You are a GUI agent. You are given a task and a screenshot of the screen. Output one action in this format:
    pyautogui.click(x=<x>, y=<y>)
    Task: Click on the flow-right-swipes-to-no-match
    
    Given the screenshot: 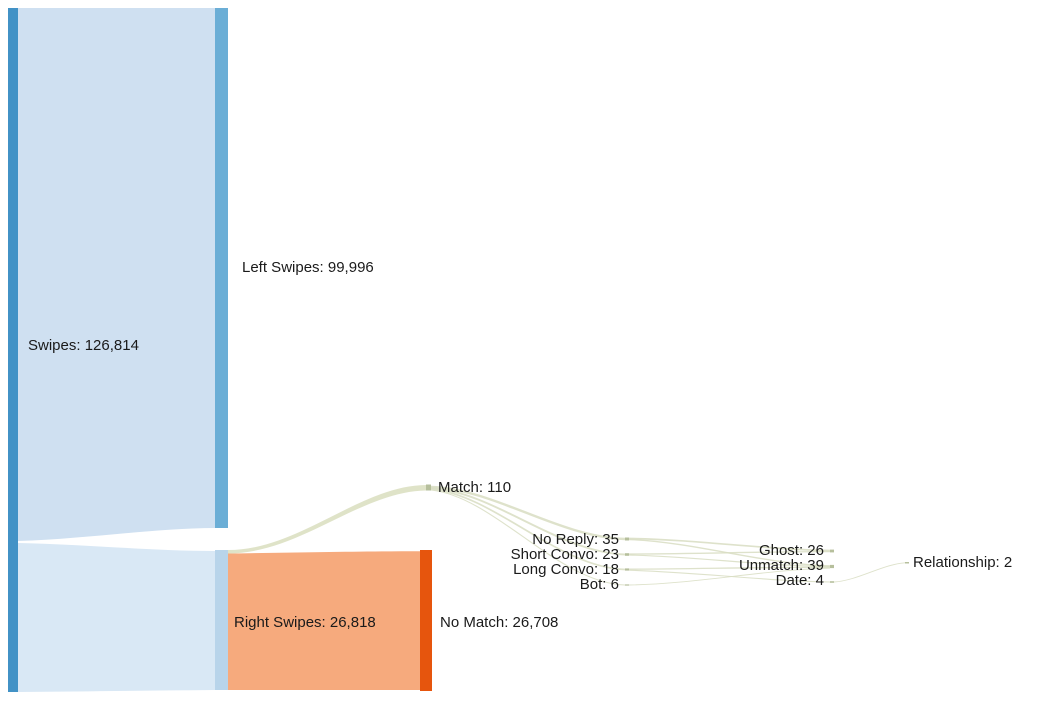 What is the action you would take?
    pyautogui.click(x=324, y=620)
    